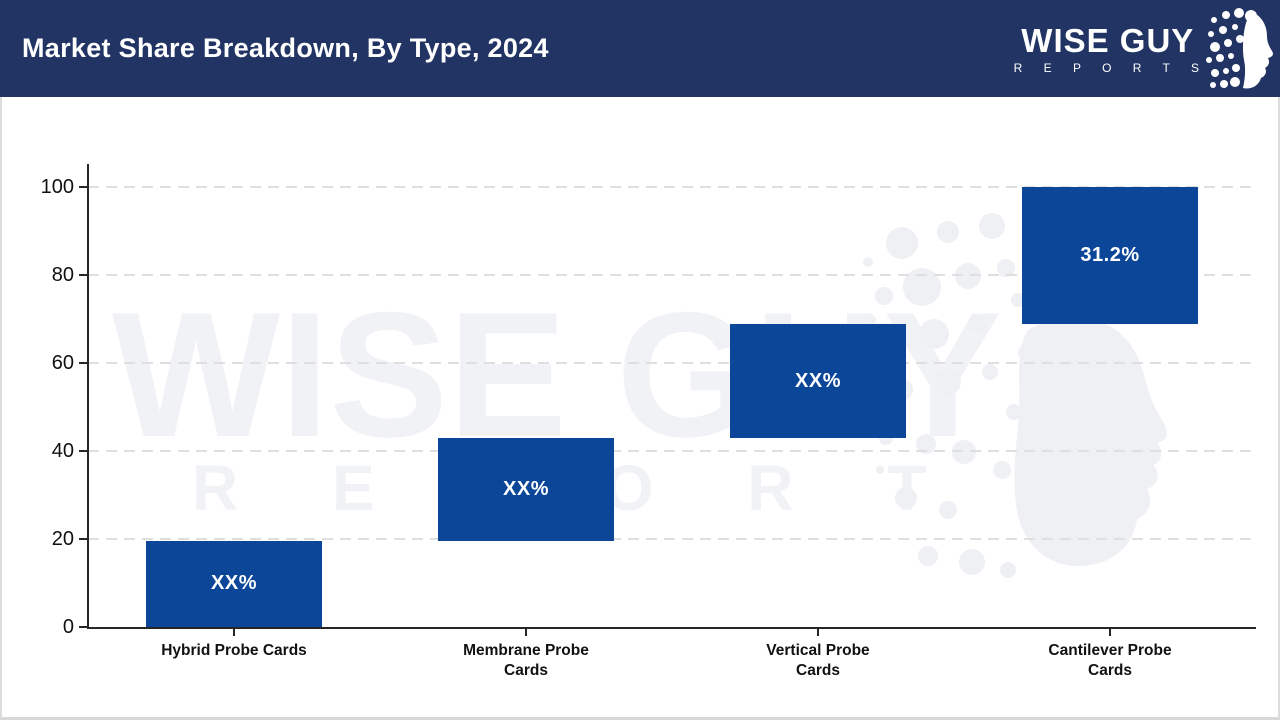 Image resolution: width=1280 pixels, height=720 pixels. I want to click on y-tick-label: 0, so click(68, 627).